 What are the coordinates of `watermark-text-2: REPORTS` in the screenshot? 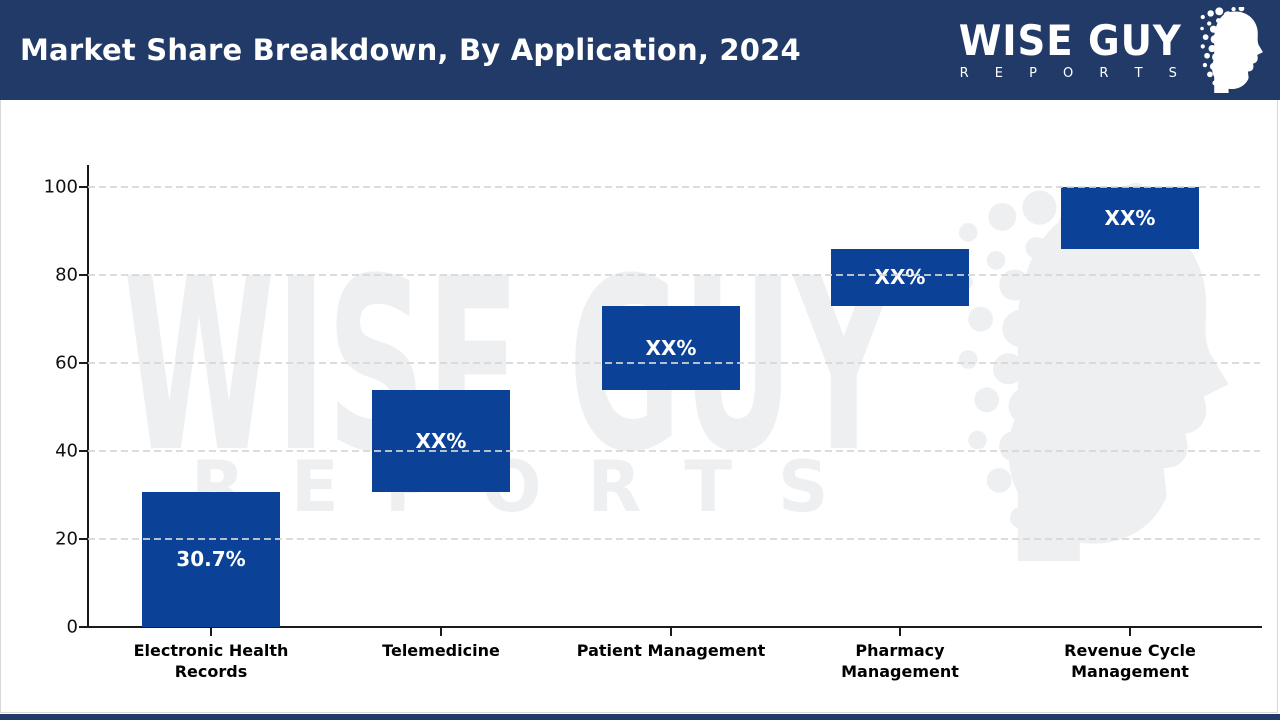 It's located at (533, 487).